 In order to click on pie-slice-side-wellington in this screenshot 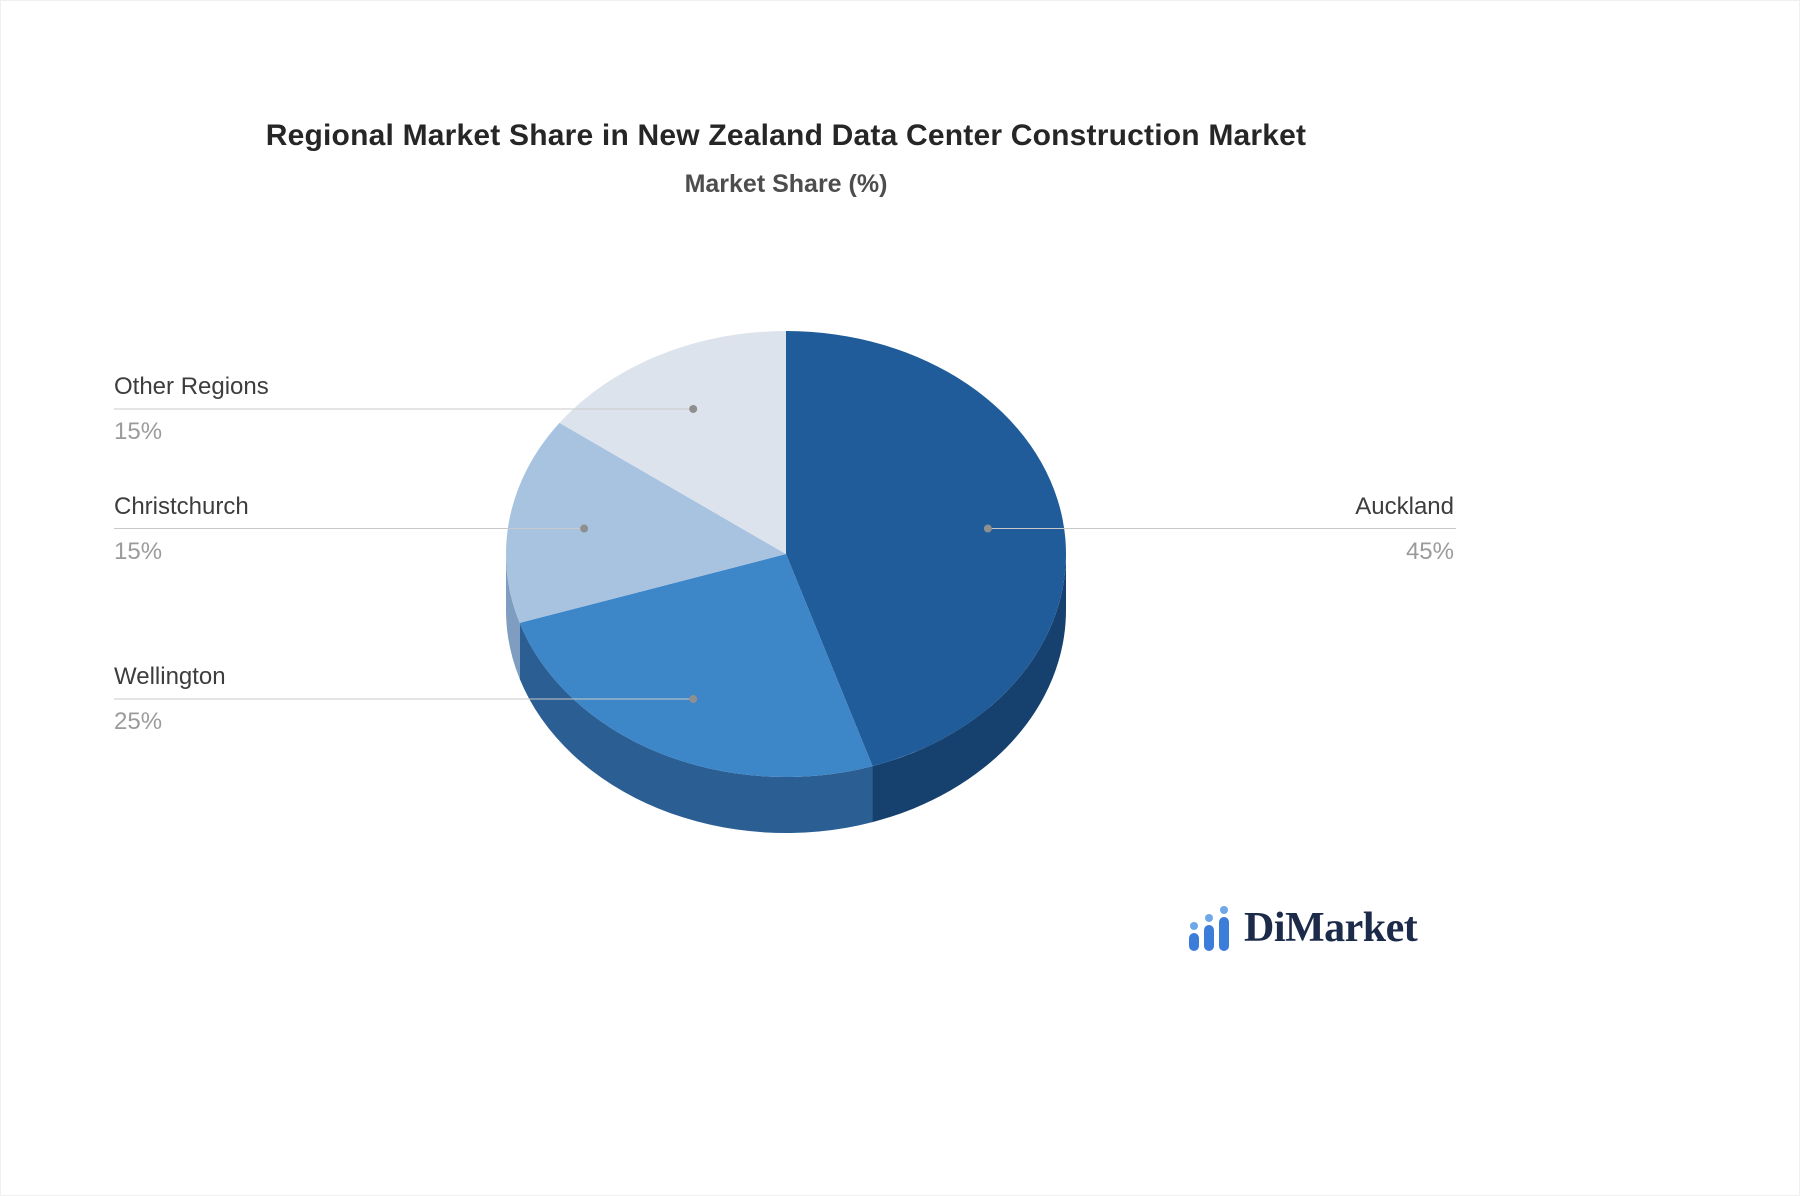, I will do `click(696, 727)`.